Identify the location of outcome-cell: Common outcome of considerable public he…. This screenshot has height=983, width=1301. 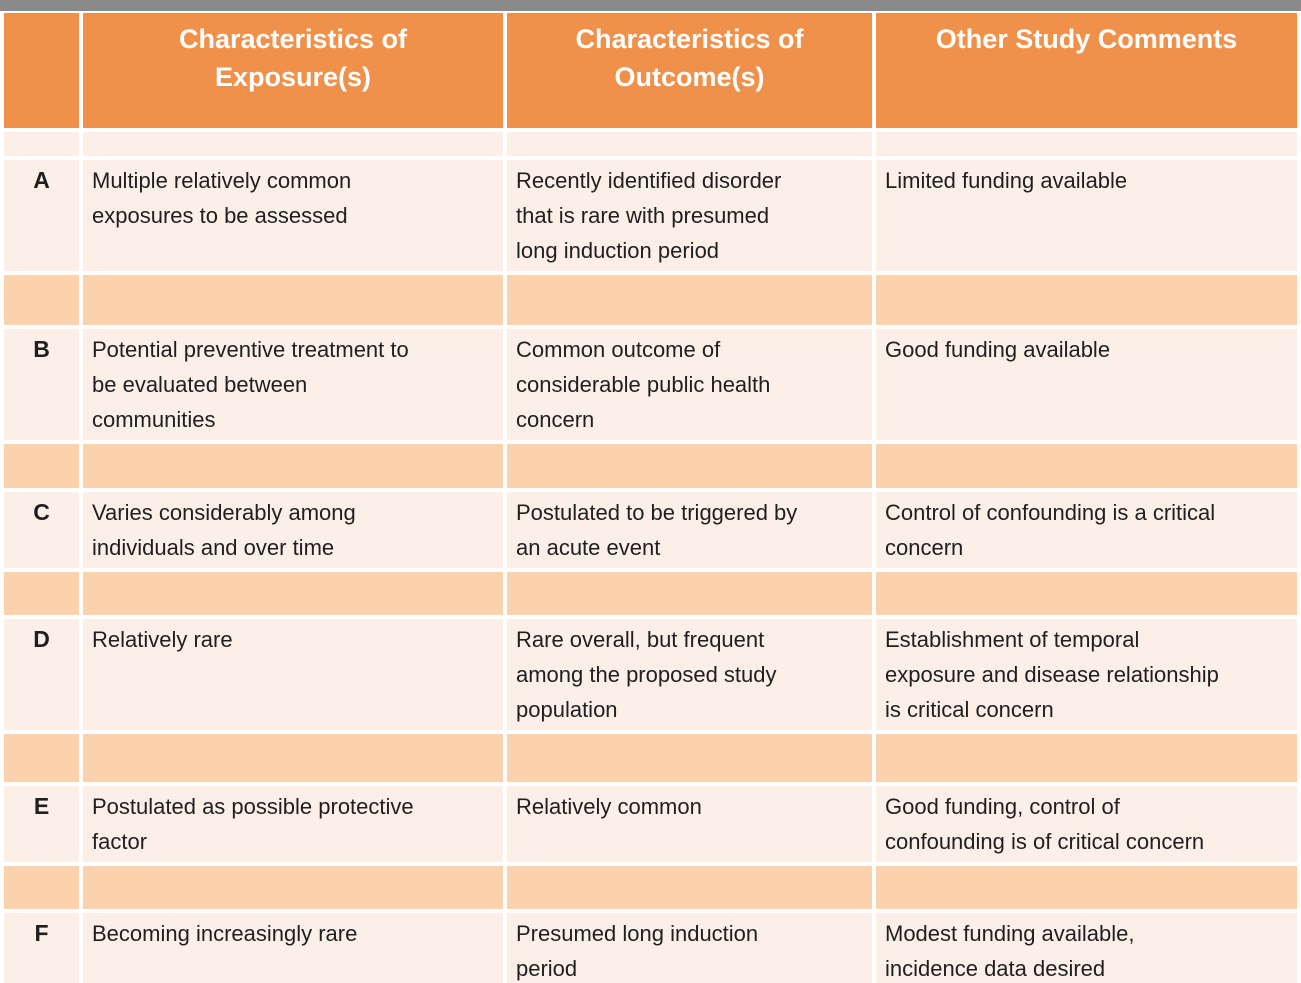
(689, 384).